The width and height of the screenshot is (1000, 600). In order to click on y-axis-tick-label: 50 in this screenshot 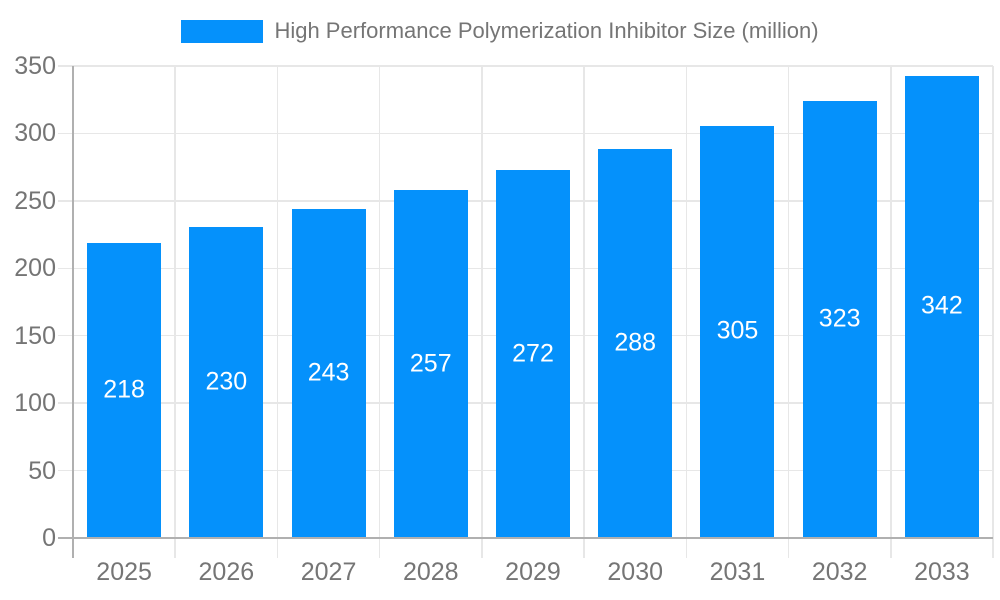, I will do `click(42, 470)`.